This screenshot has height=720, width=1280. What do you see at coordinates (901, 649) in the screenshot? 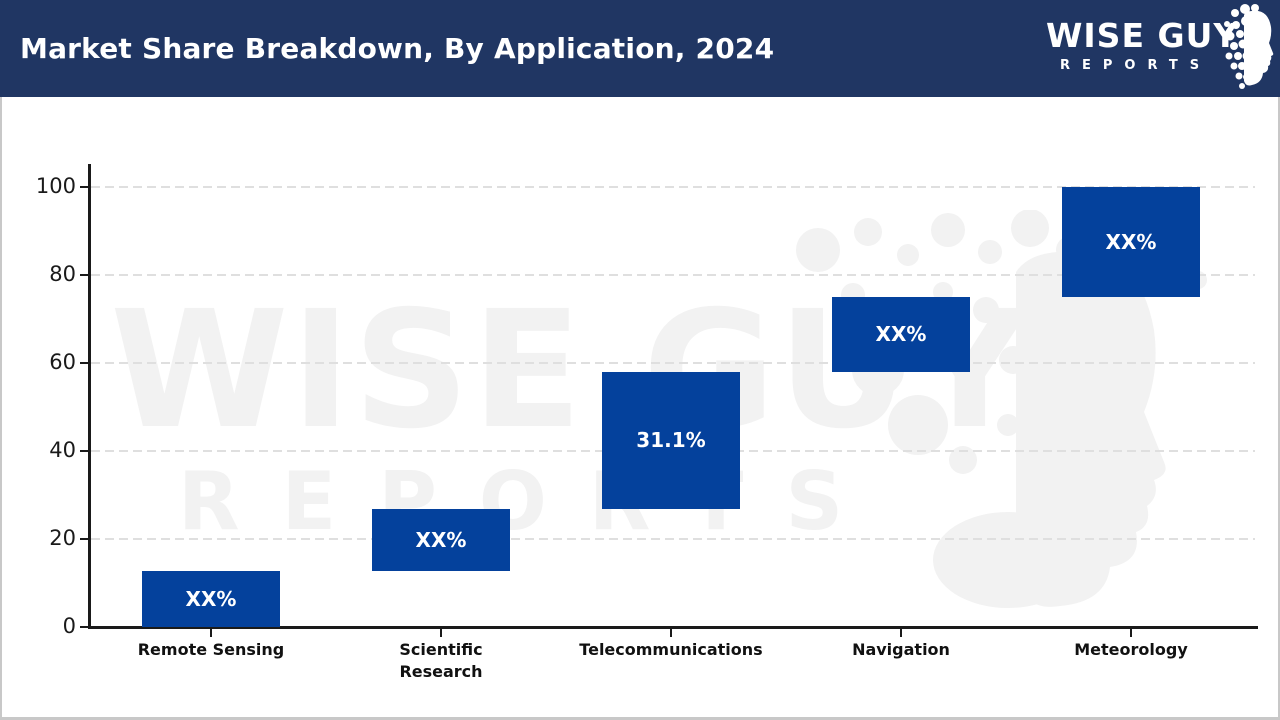
I see `category-label-navigation: Navigation` at bounding box center [901, 649].